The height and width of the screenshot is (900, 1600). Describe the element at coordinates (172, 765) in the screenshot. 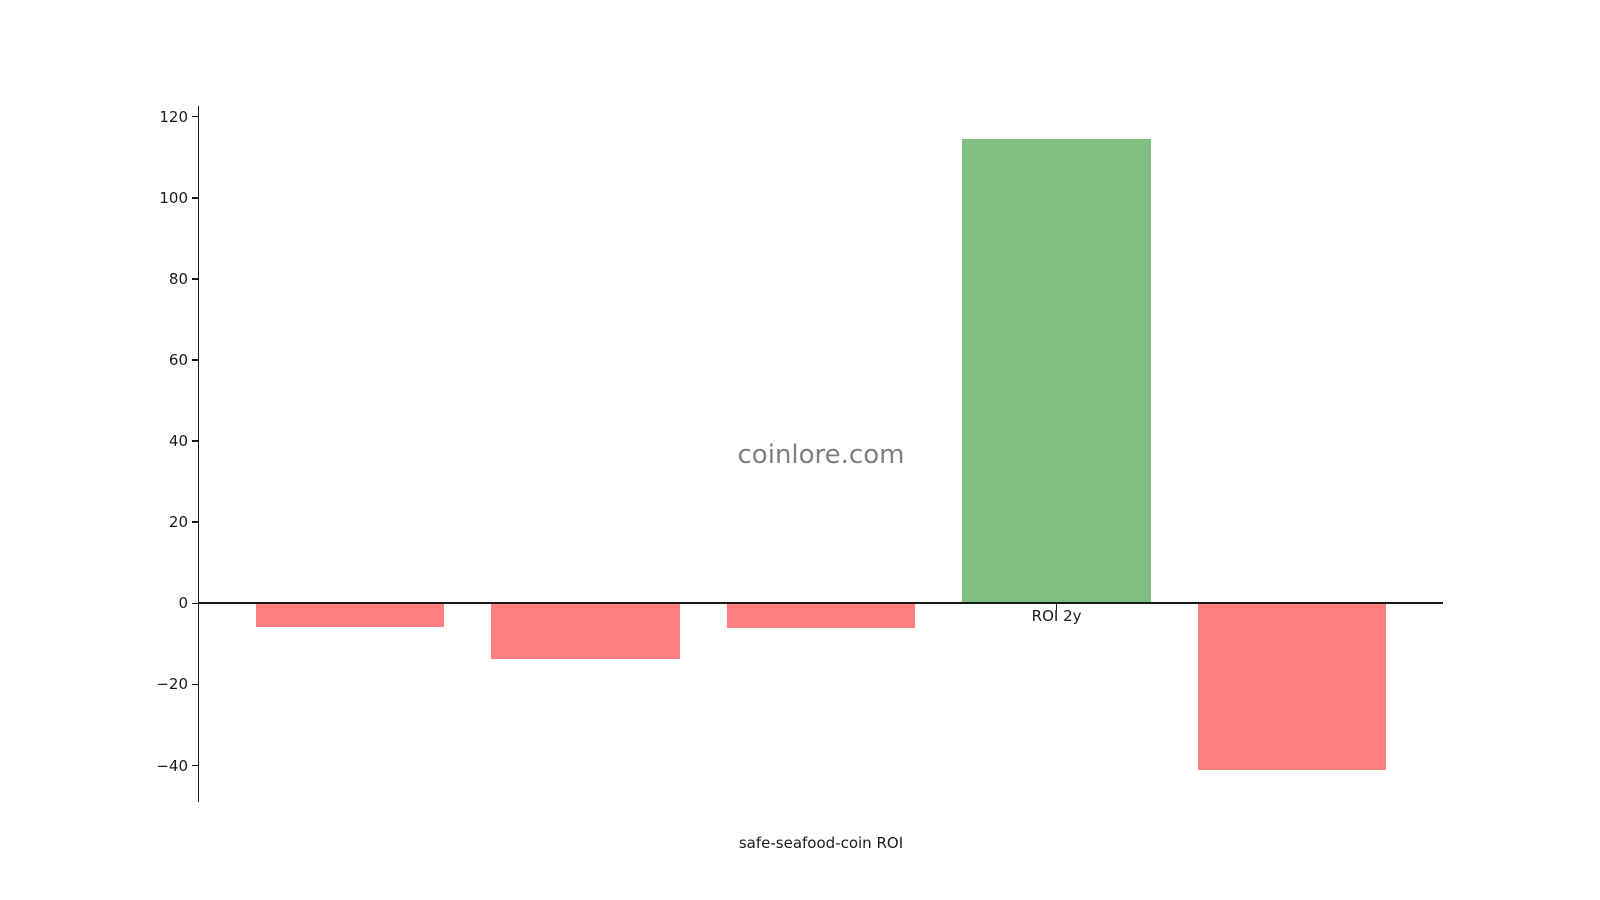

I see `y-axis-tick-label: −40` at that location.